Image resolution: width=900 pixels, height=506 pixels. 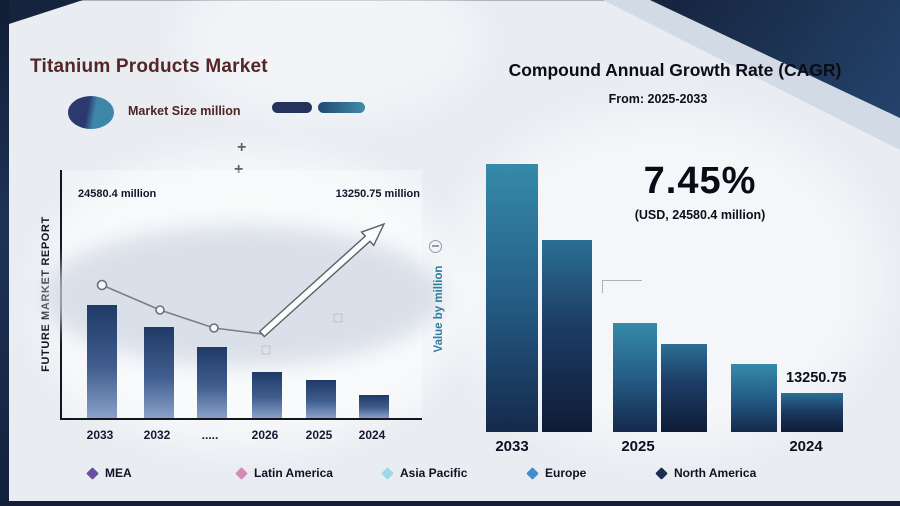 I want to click on cagr-note: (USD, 24580.4 million), so click(x=700, y=215).